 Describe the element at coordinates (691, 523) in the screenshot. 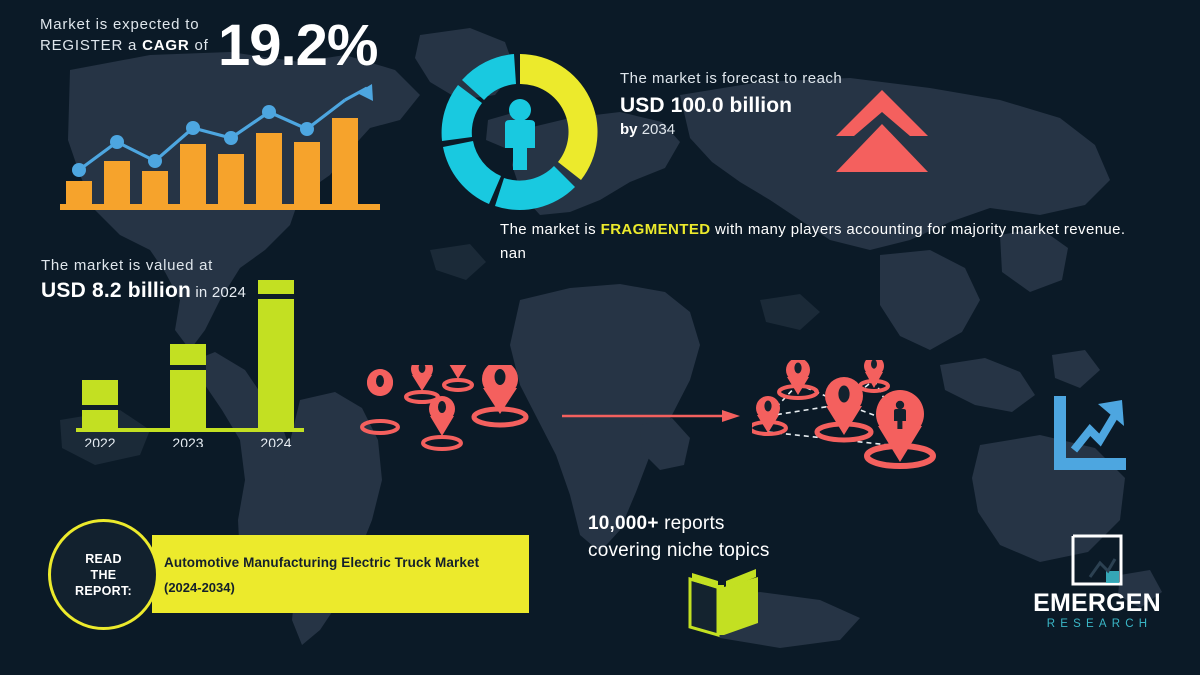

I see `reports-line1-rest: reports` at that location.